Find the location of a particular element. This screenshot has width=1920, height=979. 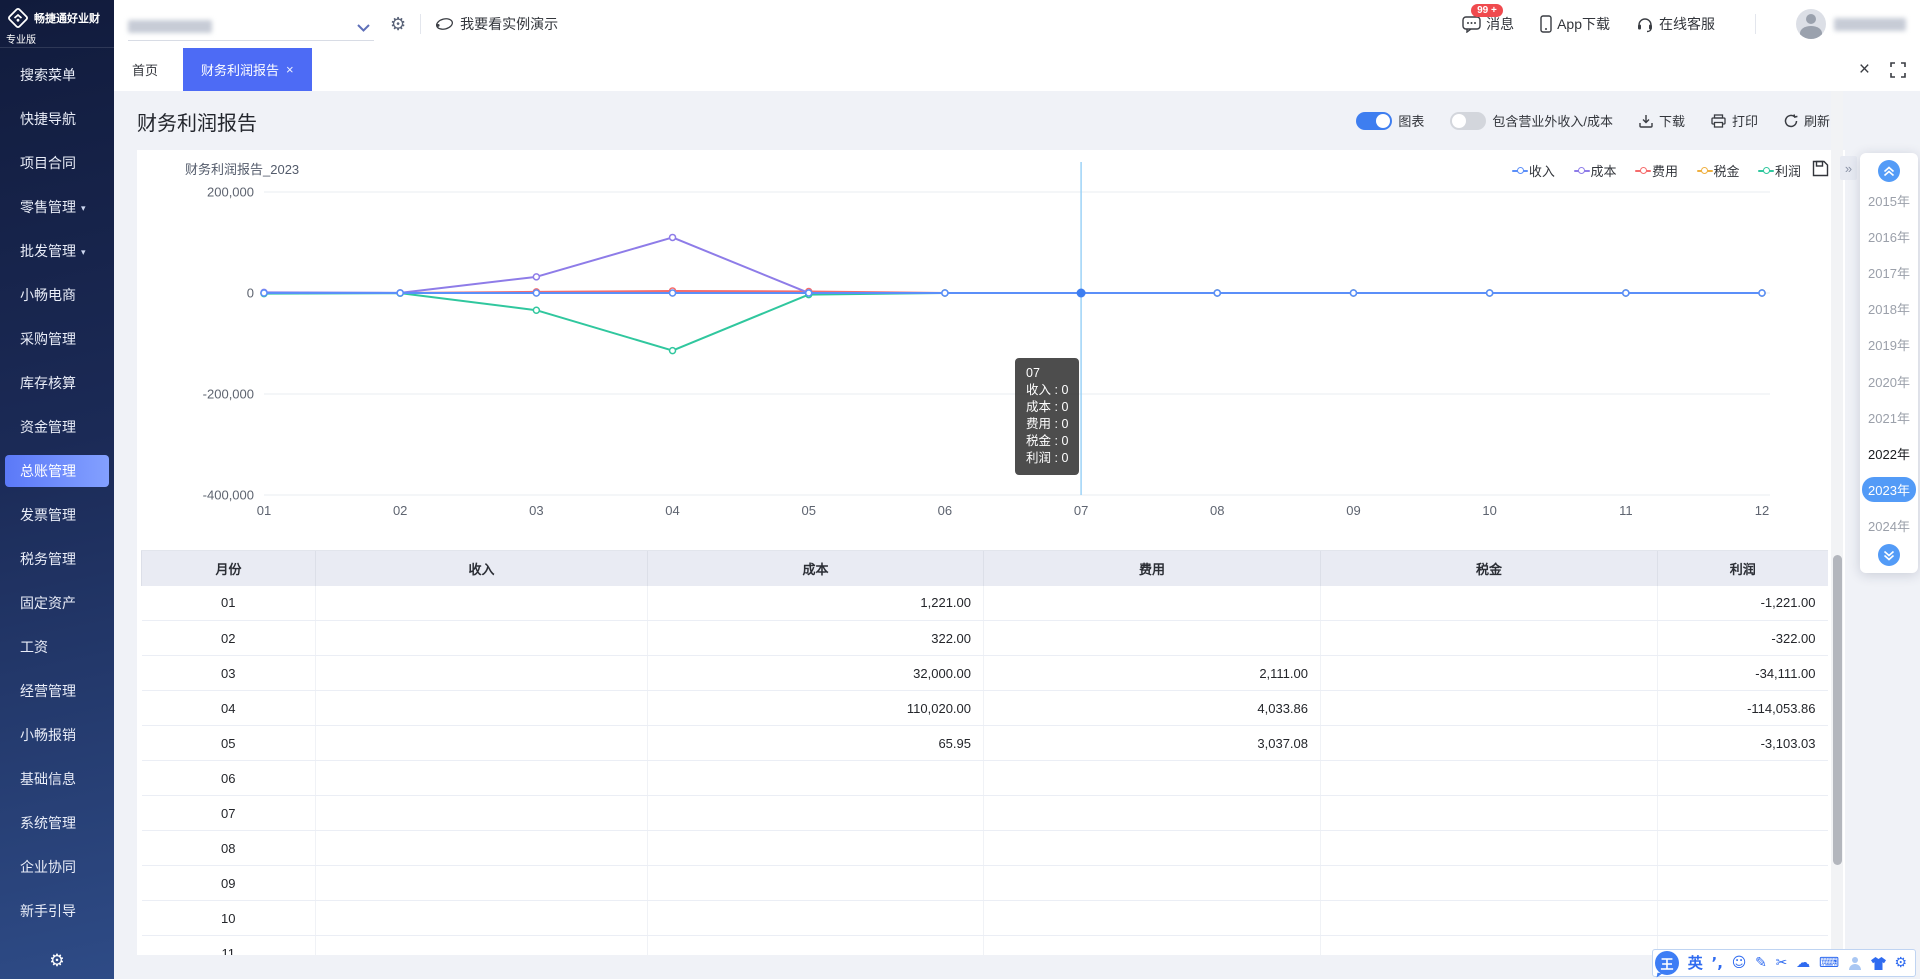

svg-text: 10 is located at coordinates (1489, 510).